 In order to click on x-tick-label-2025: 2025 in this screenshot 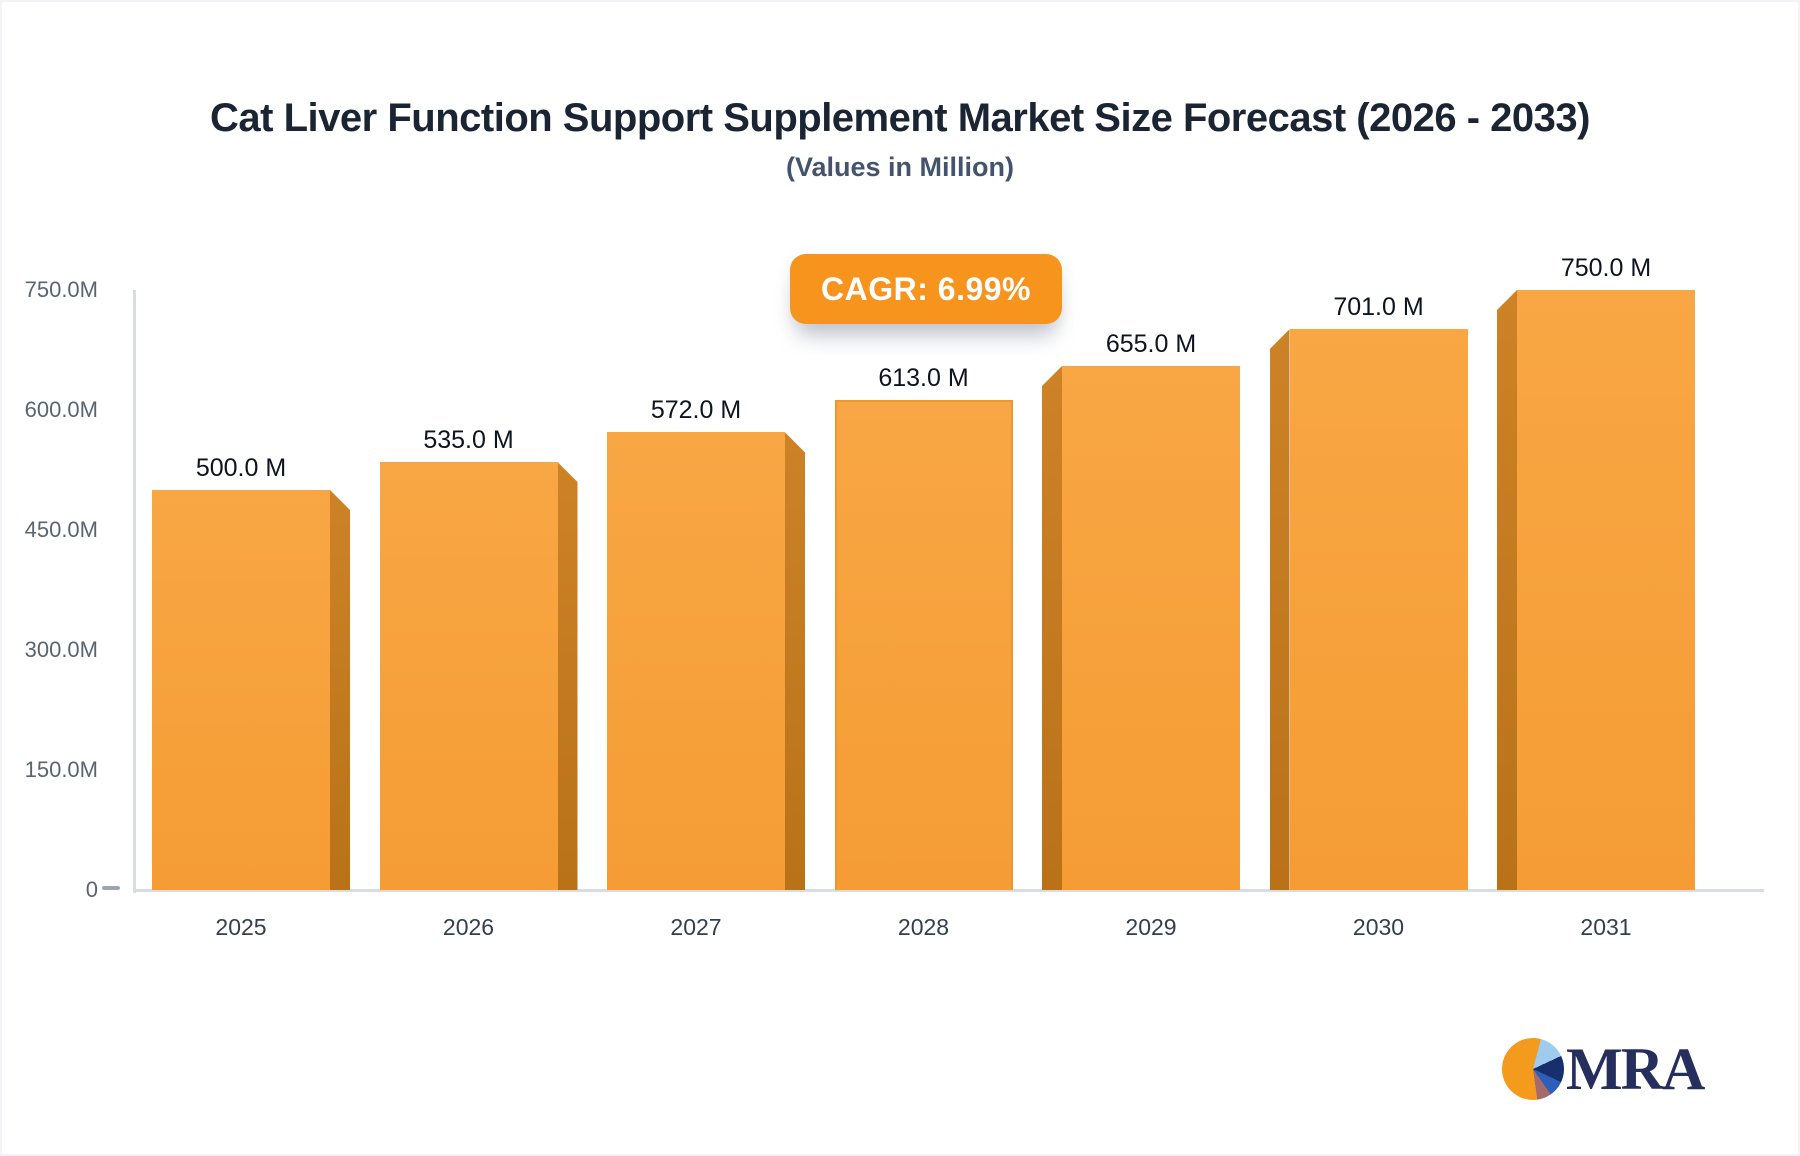, I will do `click(241, 927)`.